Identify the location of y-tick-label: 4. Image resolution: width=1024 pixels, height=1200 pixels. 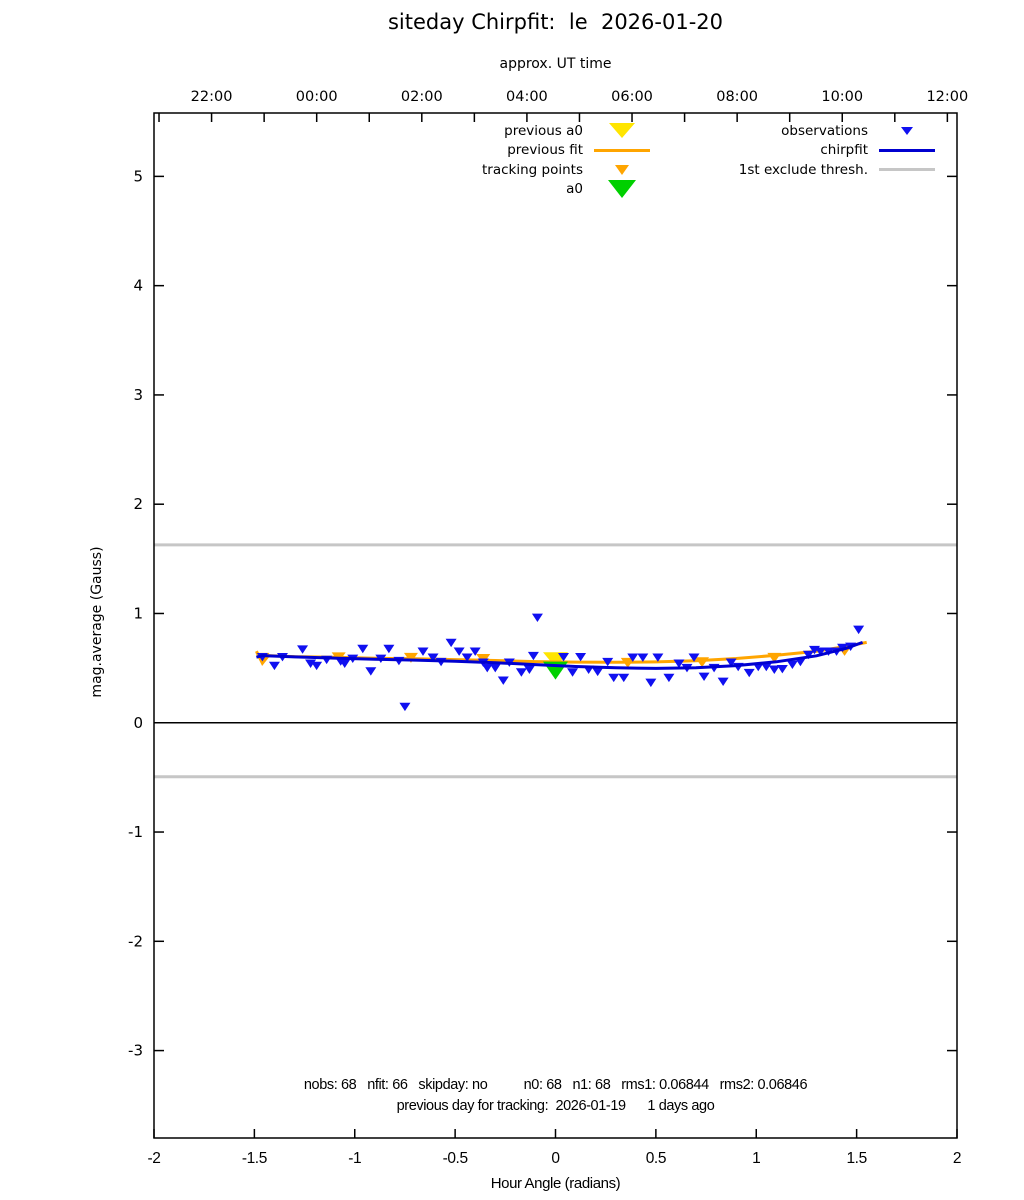
(138, 286).